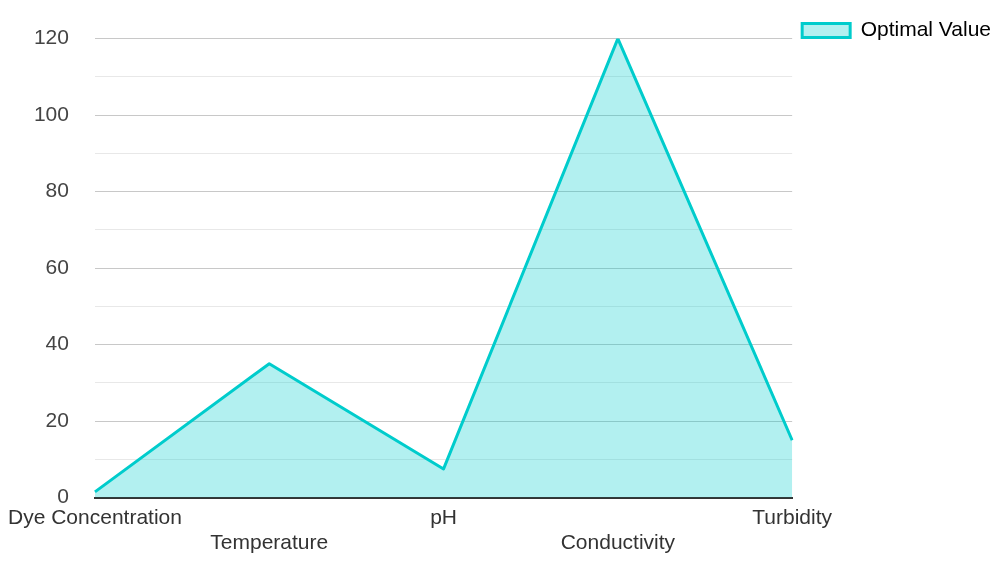 This screenshot has height=564, width=1001. What do you see at coordinates (51, 37) in the screenshot?
I see `y-tick-label: 120` at bounding box center [51, 37].